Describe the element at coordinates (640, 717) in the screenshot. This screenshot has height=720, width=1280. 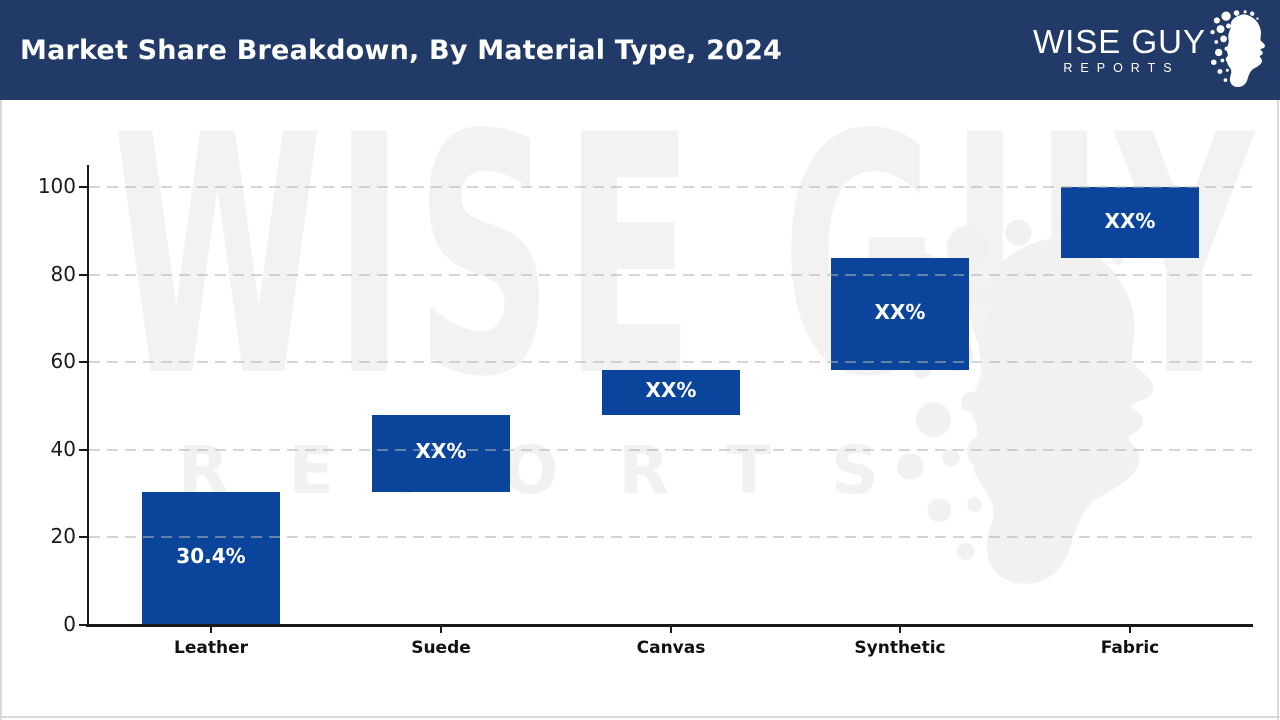
I see `bottom-border` at that location.